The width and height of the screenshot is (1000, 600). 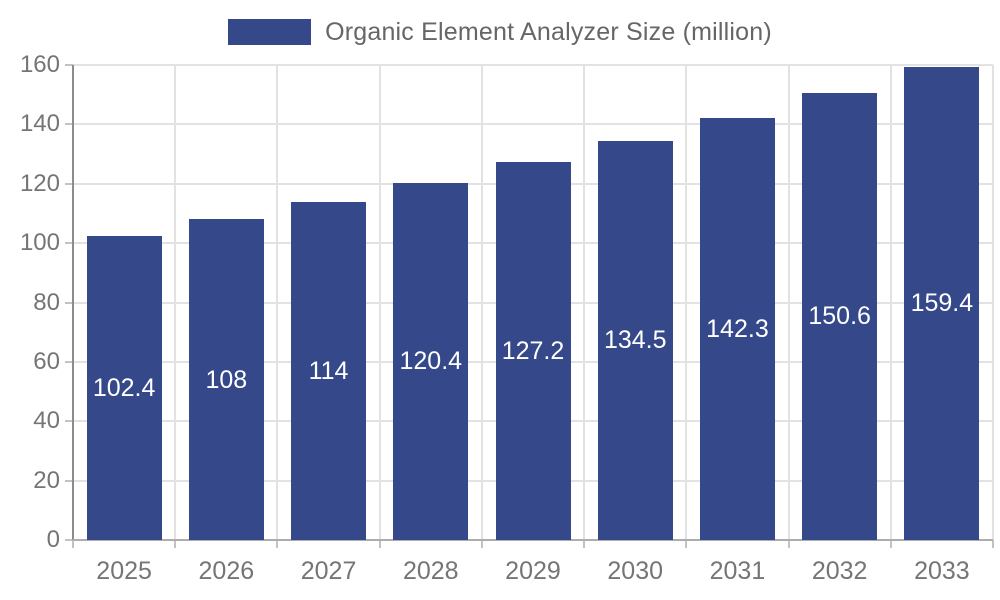 I want to click on bar-value-label: 127.2, so click(x=533, y=351).